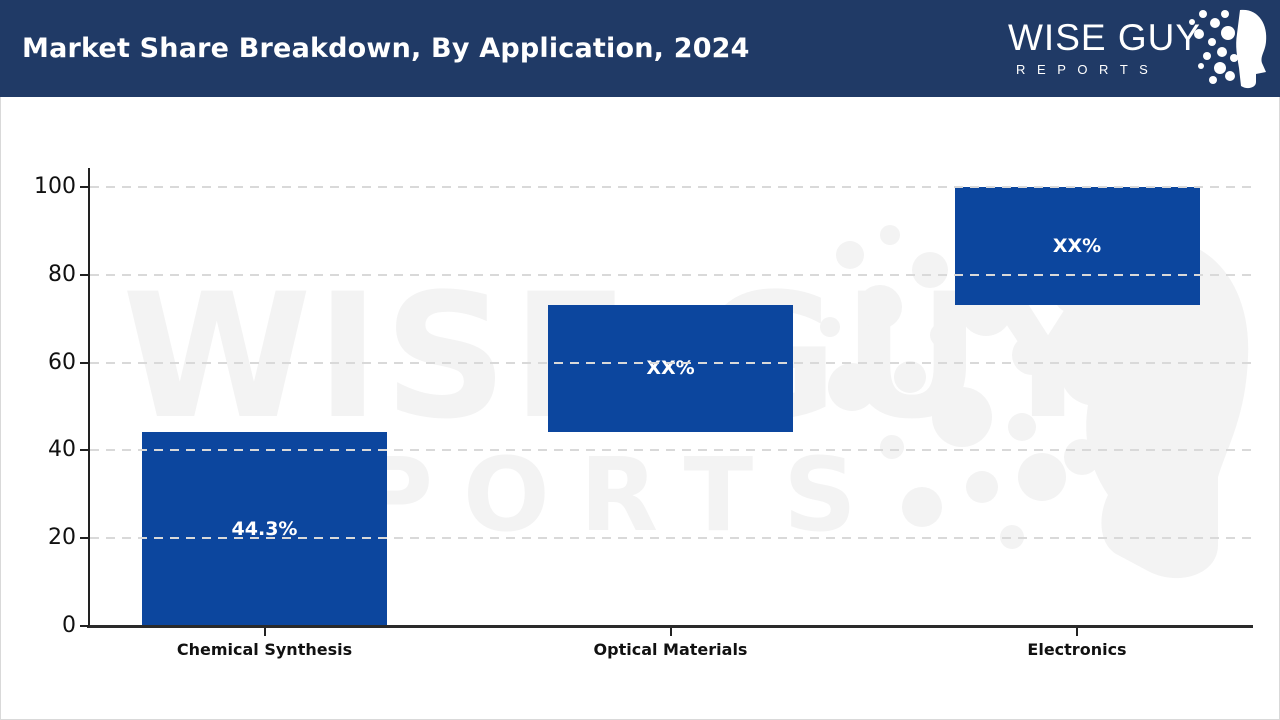 This screenshot has height=720, width=1280. I want to click on bar-electronics: XX%, so click(1077, 246).